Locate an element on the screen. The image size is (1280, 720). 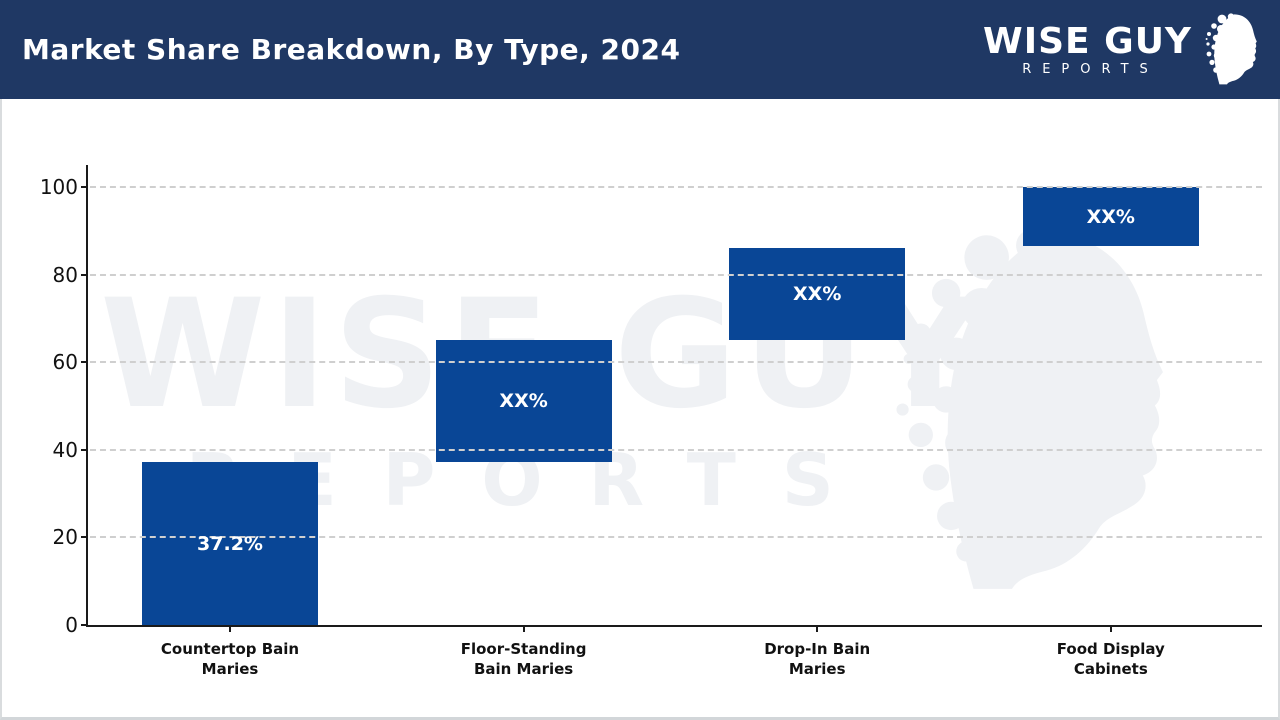
page-title: Market Share Breakdown, By Type, 2024 is located at coordinates (351, 49).